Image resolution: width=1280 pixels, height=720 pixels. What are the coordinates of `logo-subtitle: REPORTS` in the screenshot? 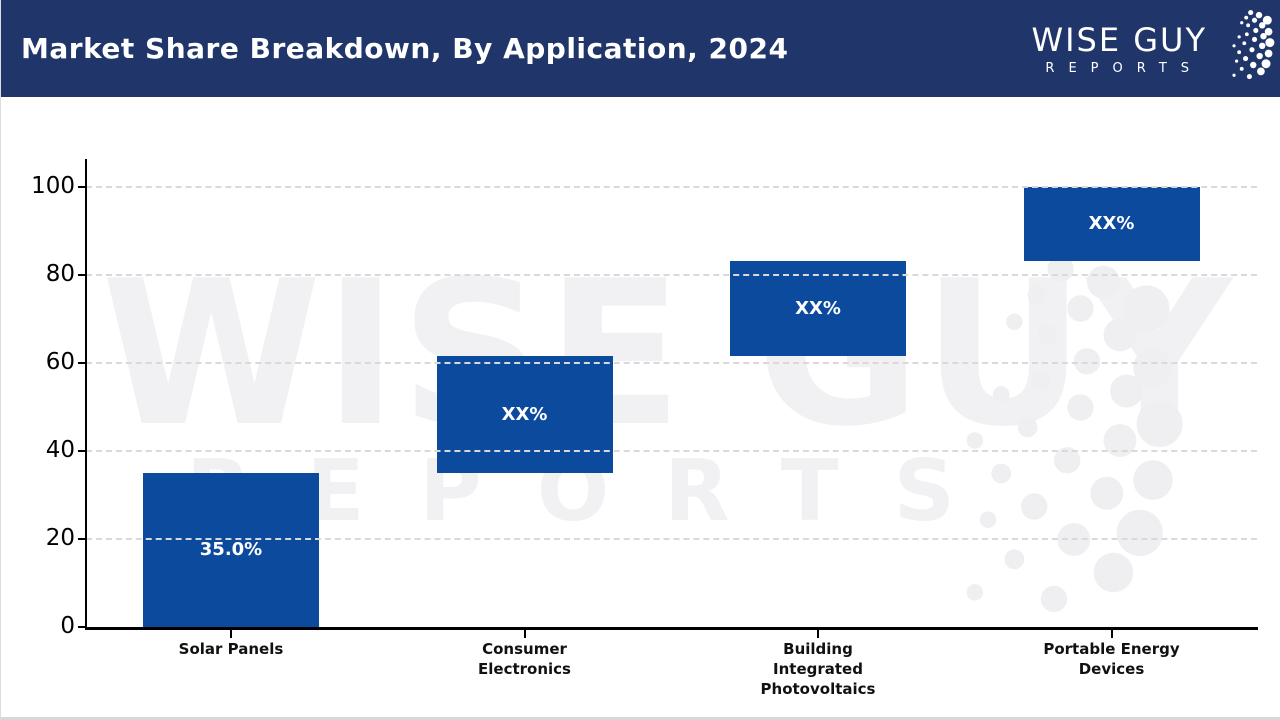 It's located at (1124, 68).